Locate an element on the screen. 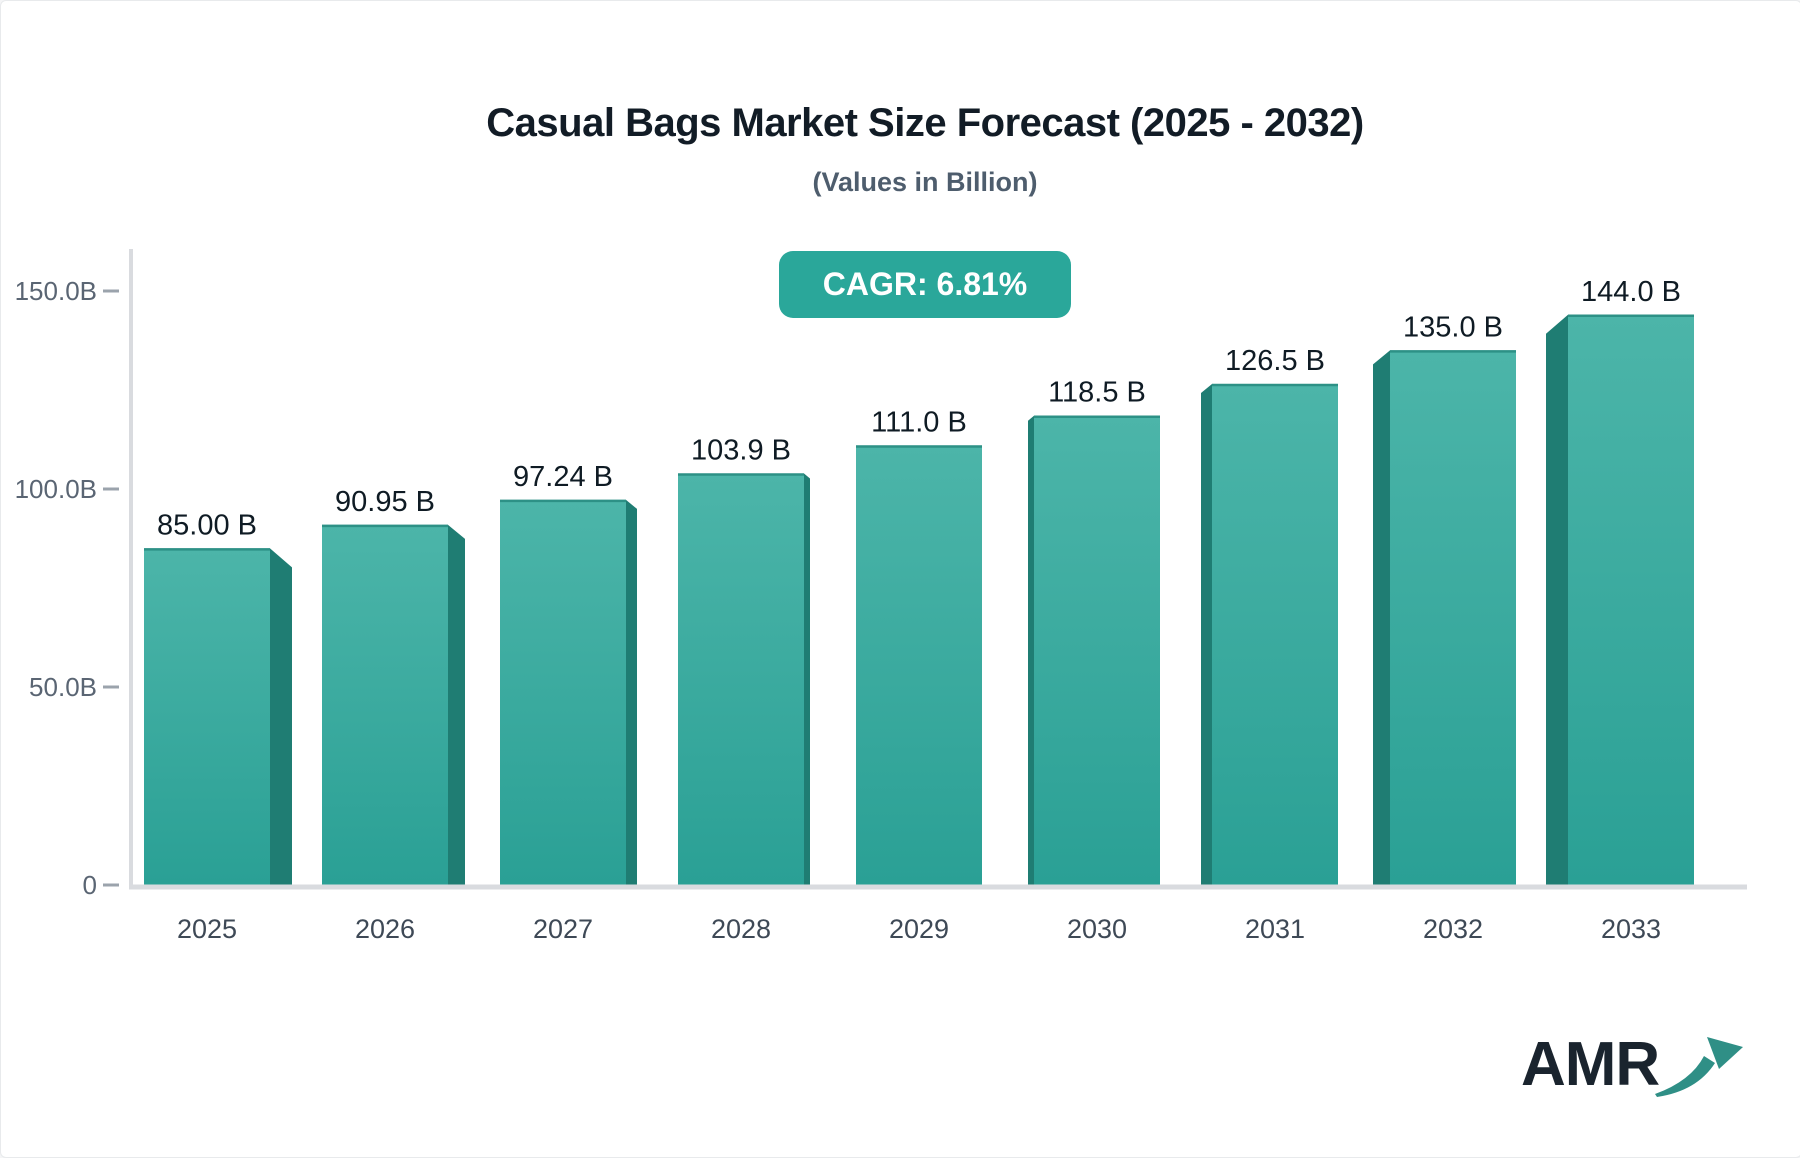 Image resolution: width=1800 pixels, height=1158 pixels. y-tick-label: 50.0B is located at coordinates (63, 687).